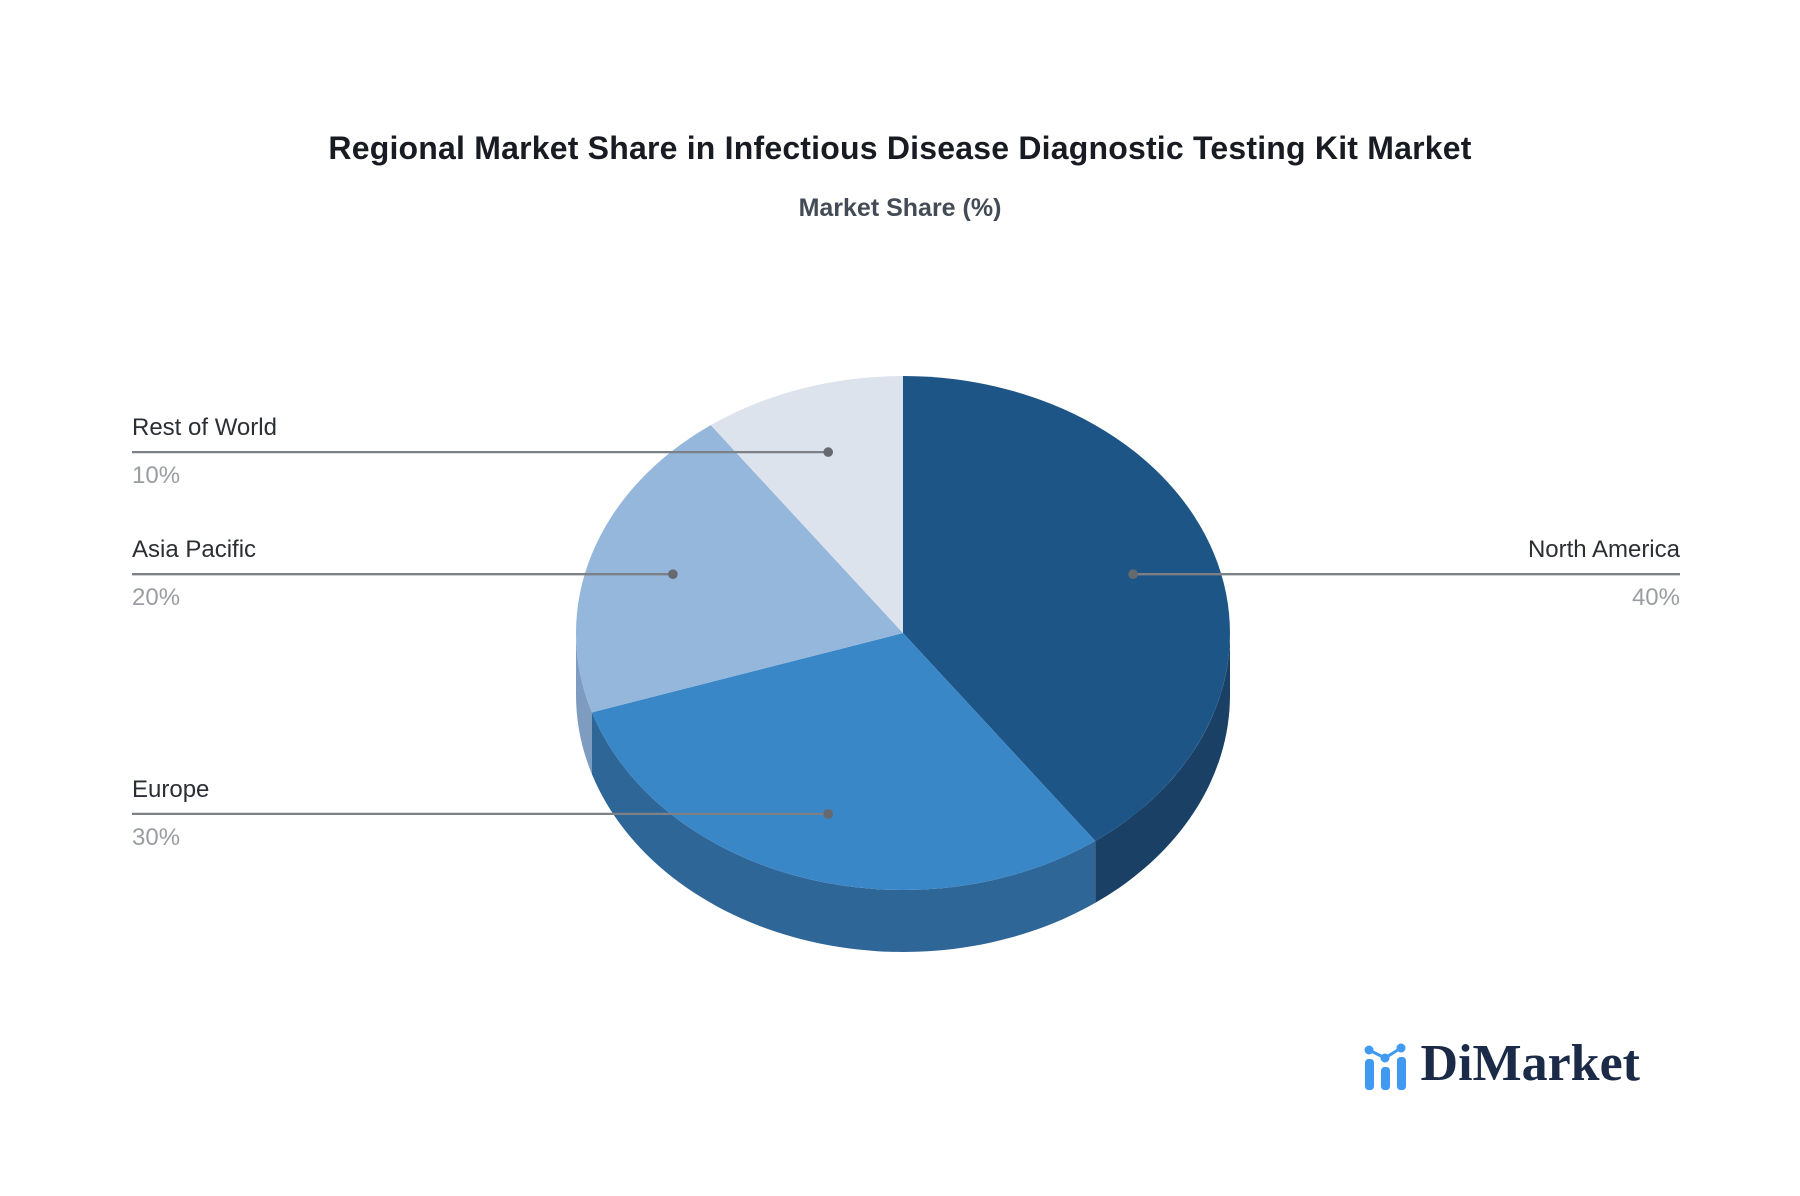  I want to click on leader-dot-Rest of World, so click(828, 452).